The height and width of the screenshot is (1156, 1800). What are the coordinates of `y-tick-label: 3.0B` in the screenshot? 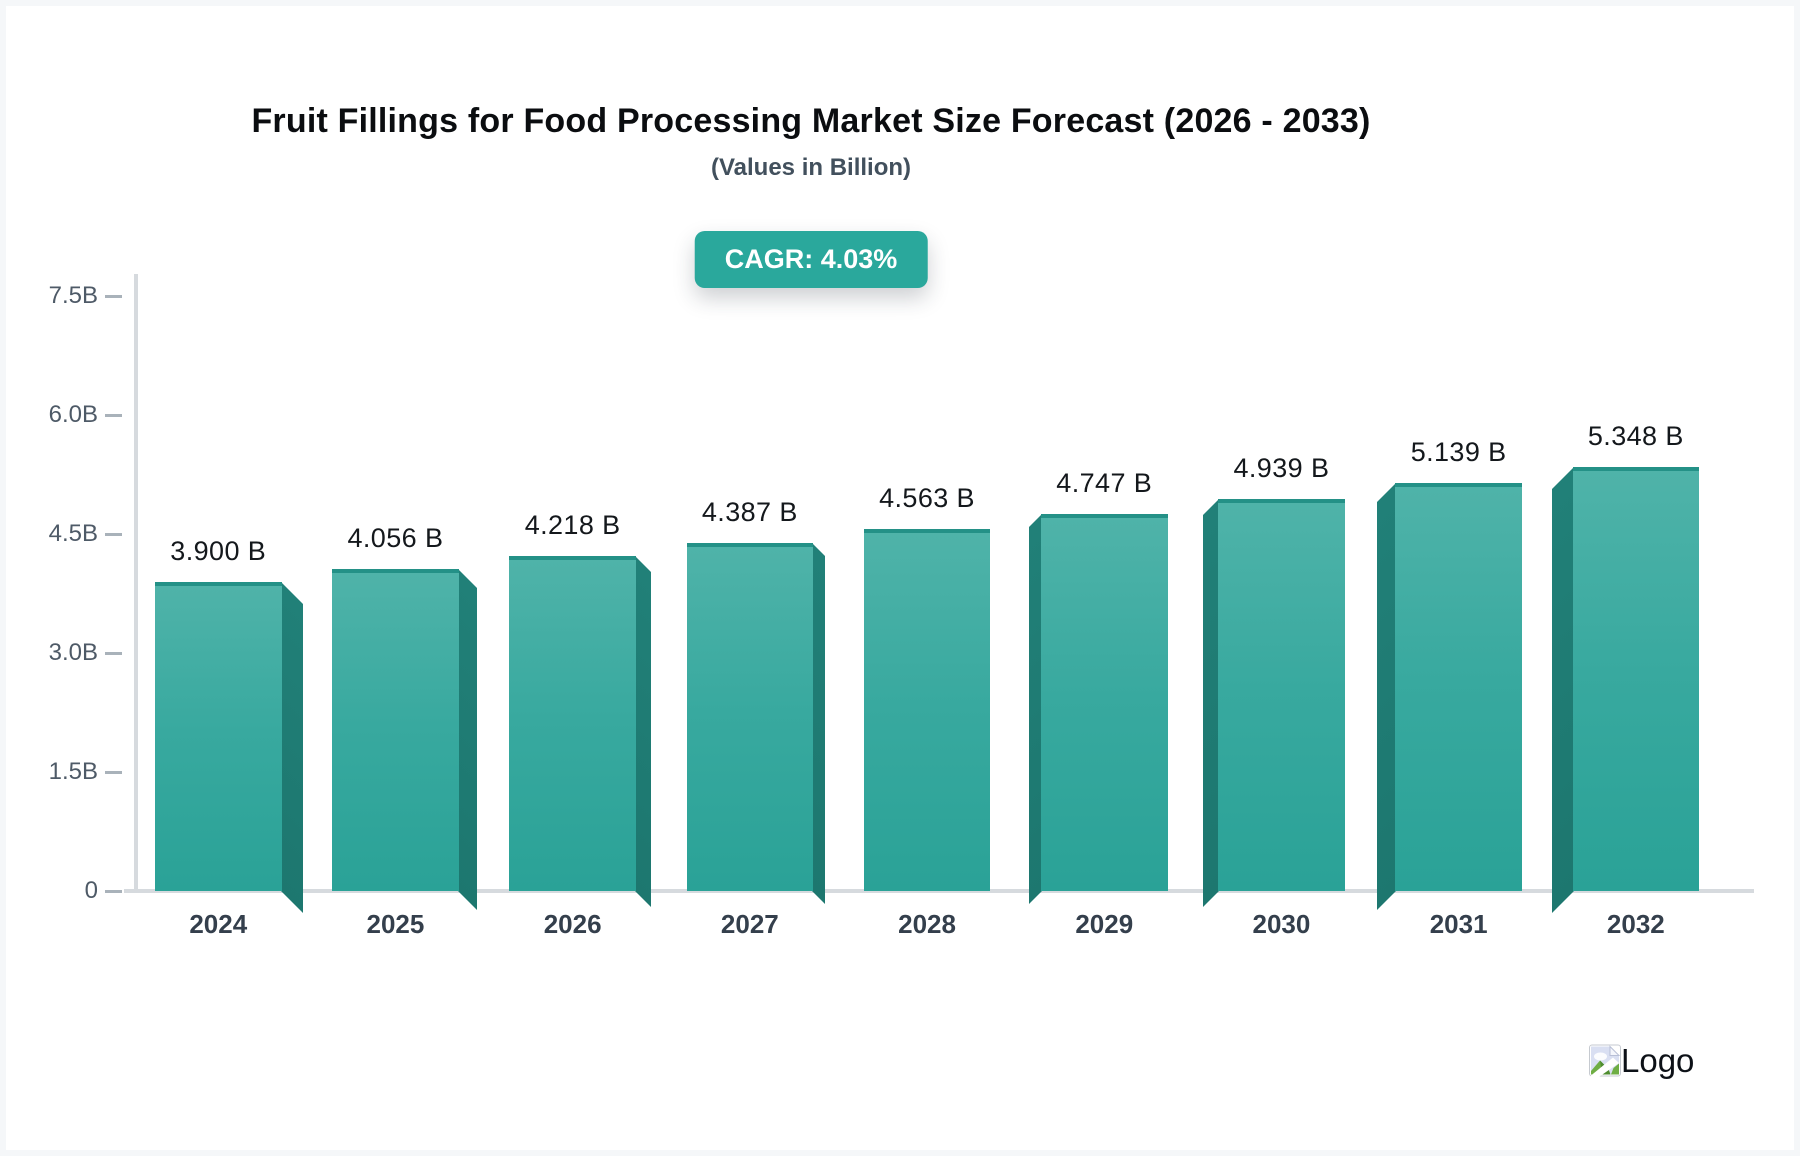 It's located at (73, 652).